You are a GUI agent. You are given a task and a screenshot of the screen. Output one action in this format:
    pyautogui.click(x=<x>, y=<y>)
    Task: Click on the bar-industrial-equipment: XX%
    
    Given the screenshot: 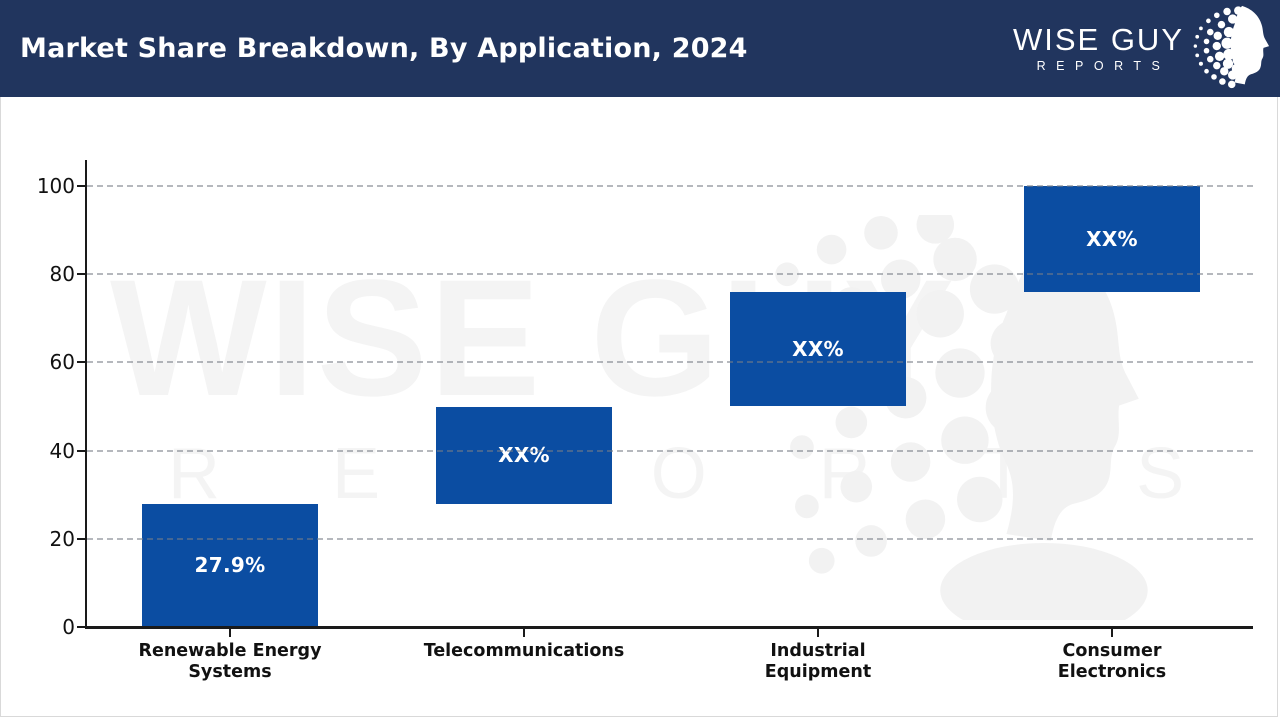 What is the action you would take?
    pyautogui.click(x=818, y=349)
    